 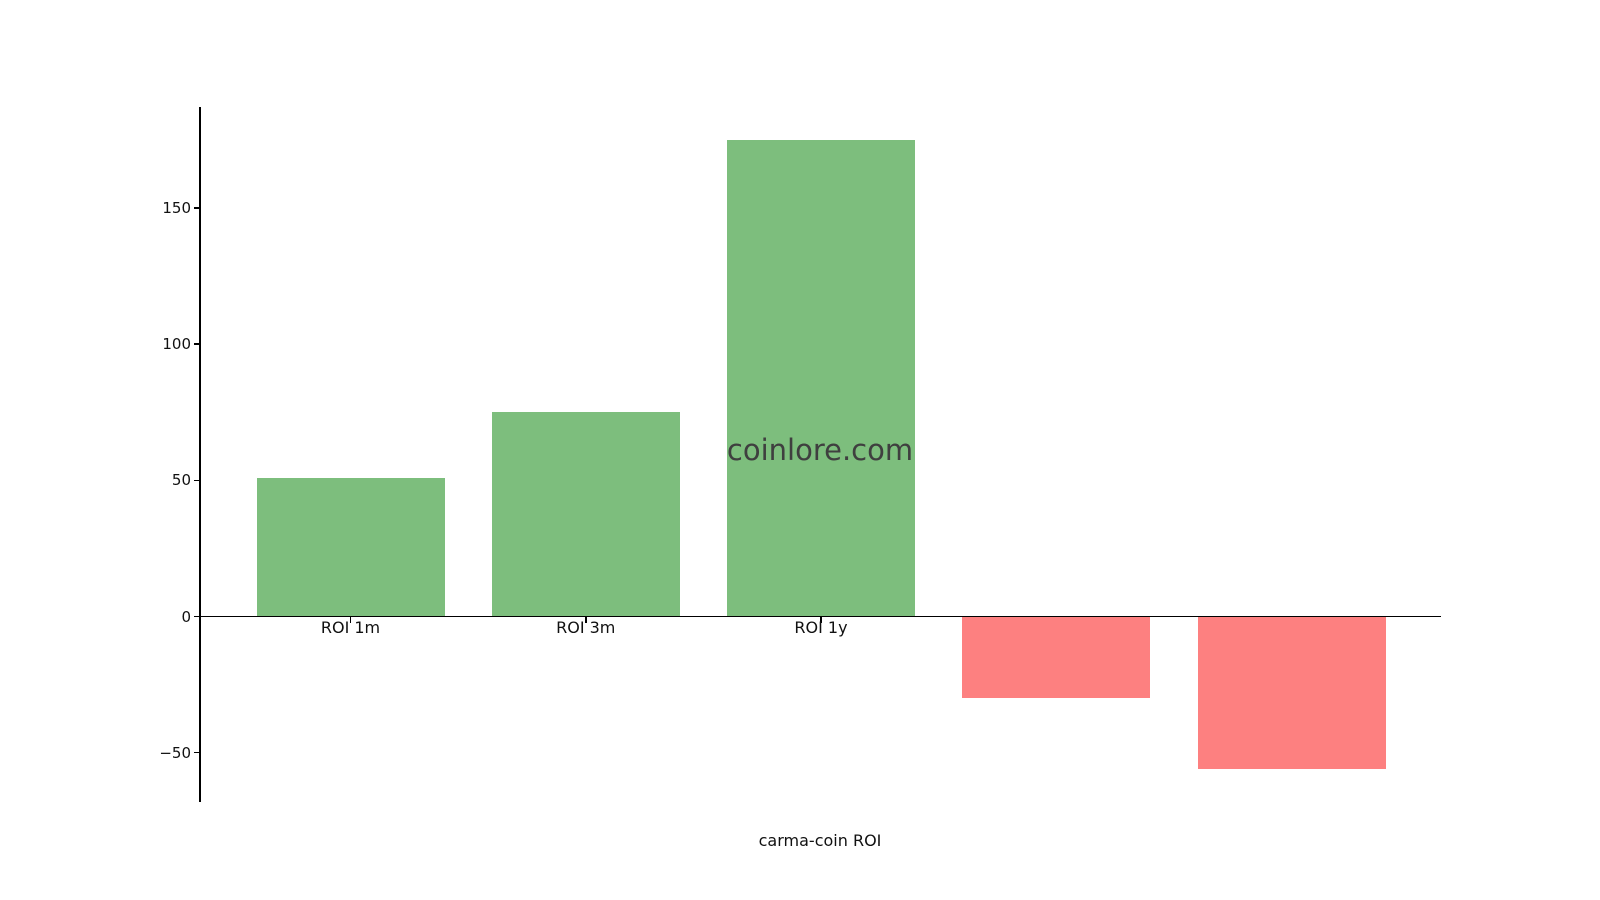 I want to click on y-tick-label: 0, so click(x=186, y=616).